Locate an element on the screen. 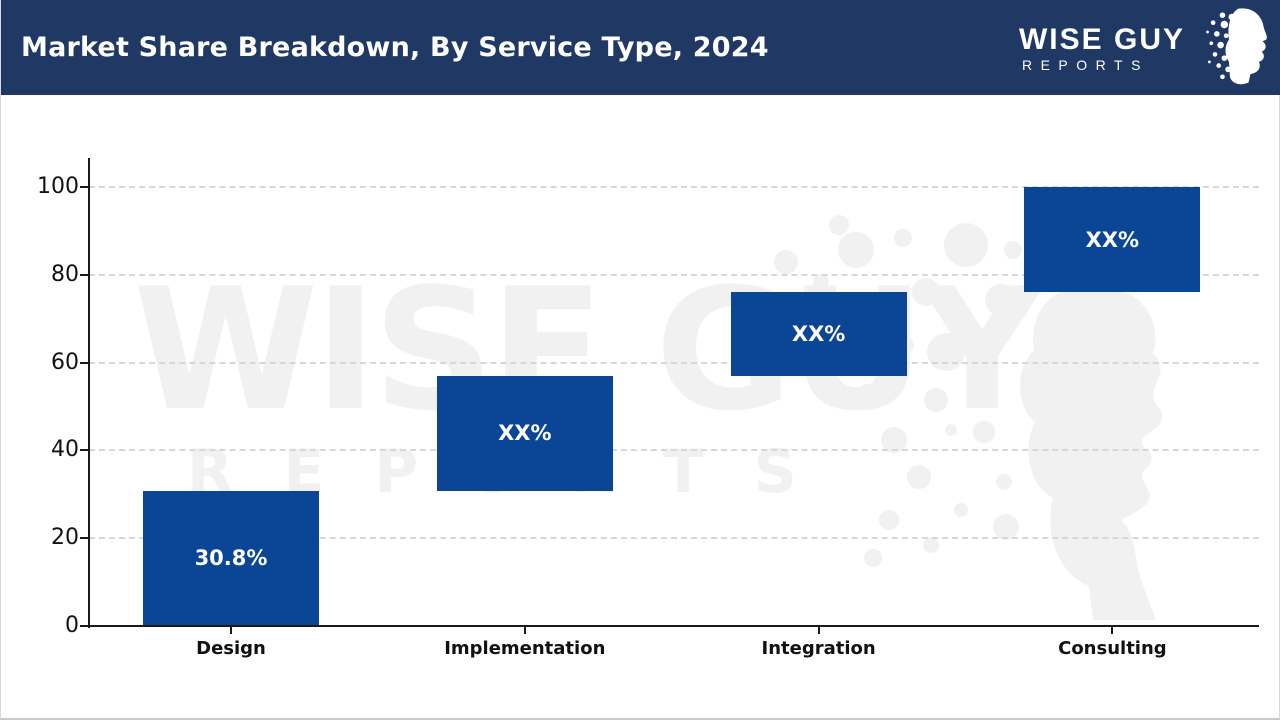  bar-value-label: 30.8% is located at coordinates (231, 558).